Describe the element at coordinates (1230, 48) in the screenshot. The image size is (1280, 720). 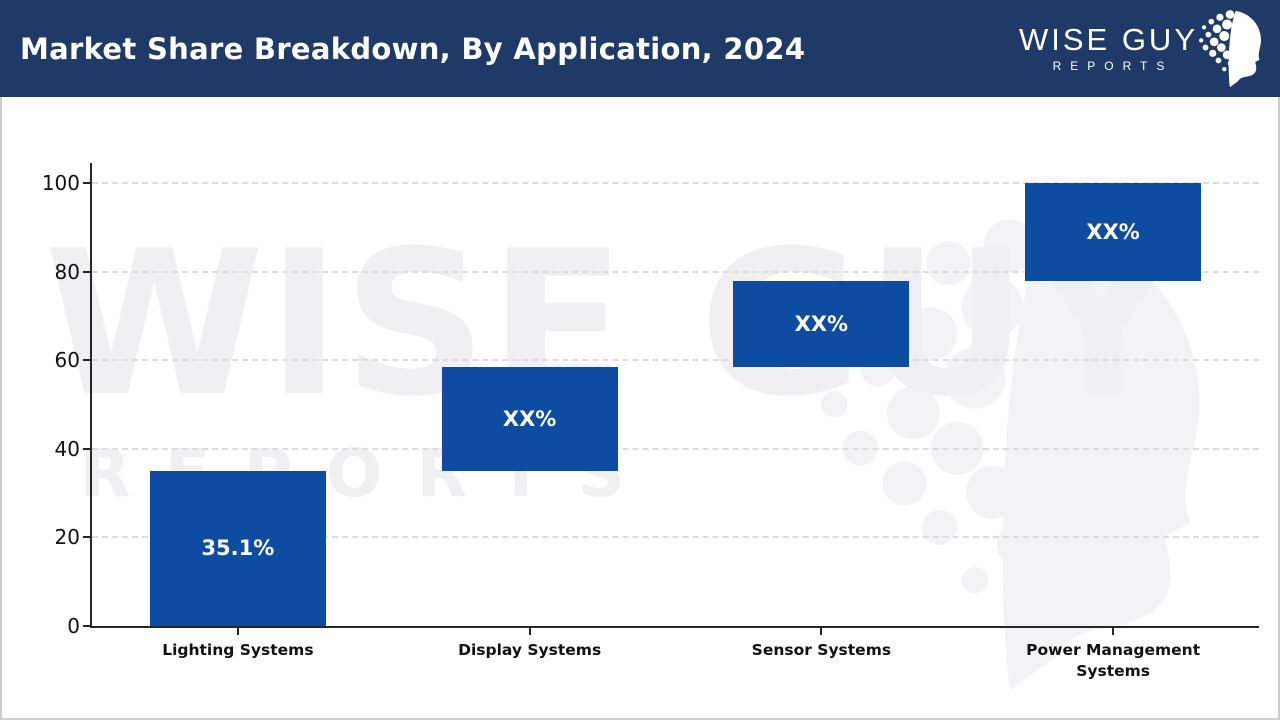
I see `logo-head-icon` at that location.